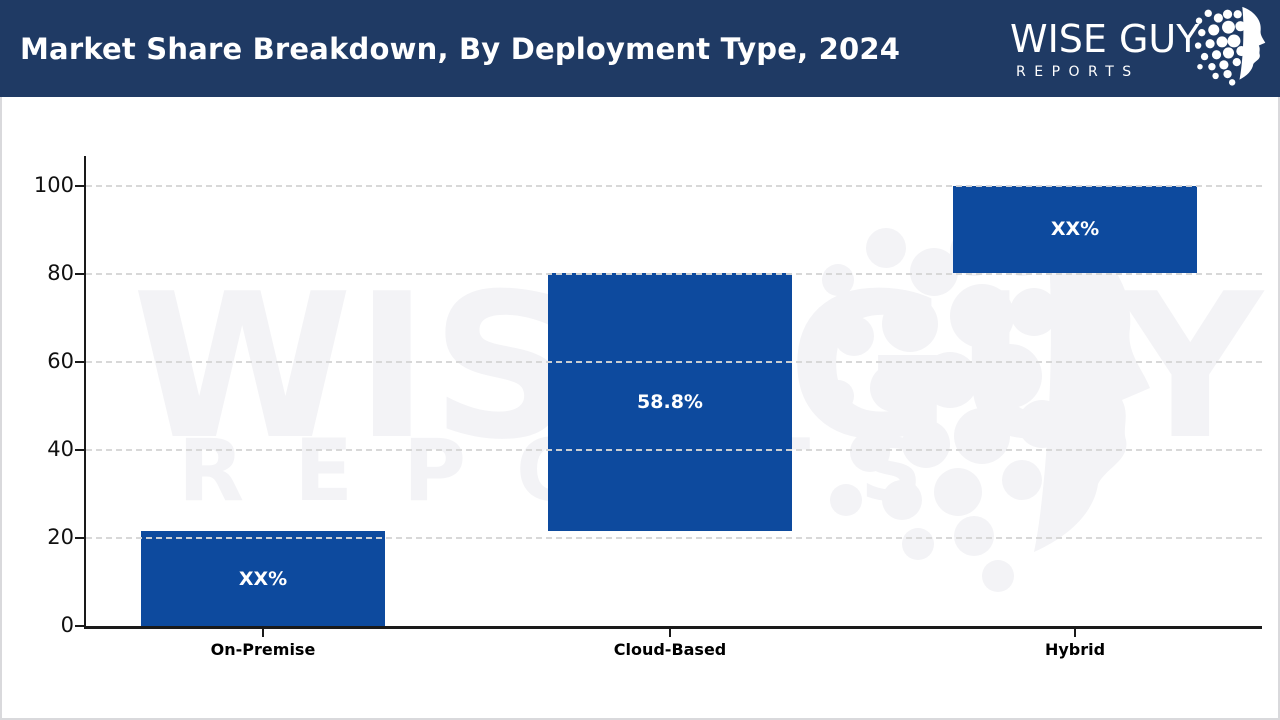  I want to click on y-axis-tick-label: 40, so click(60, 449).